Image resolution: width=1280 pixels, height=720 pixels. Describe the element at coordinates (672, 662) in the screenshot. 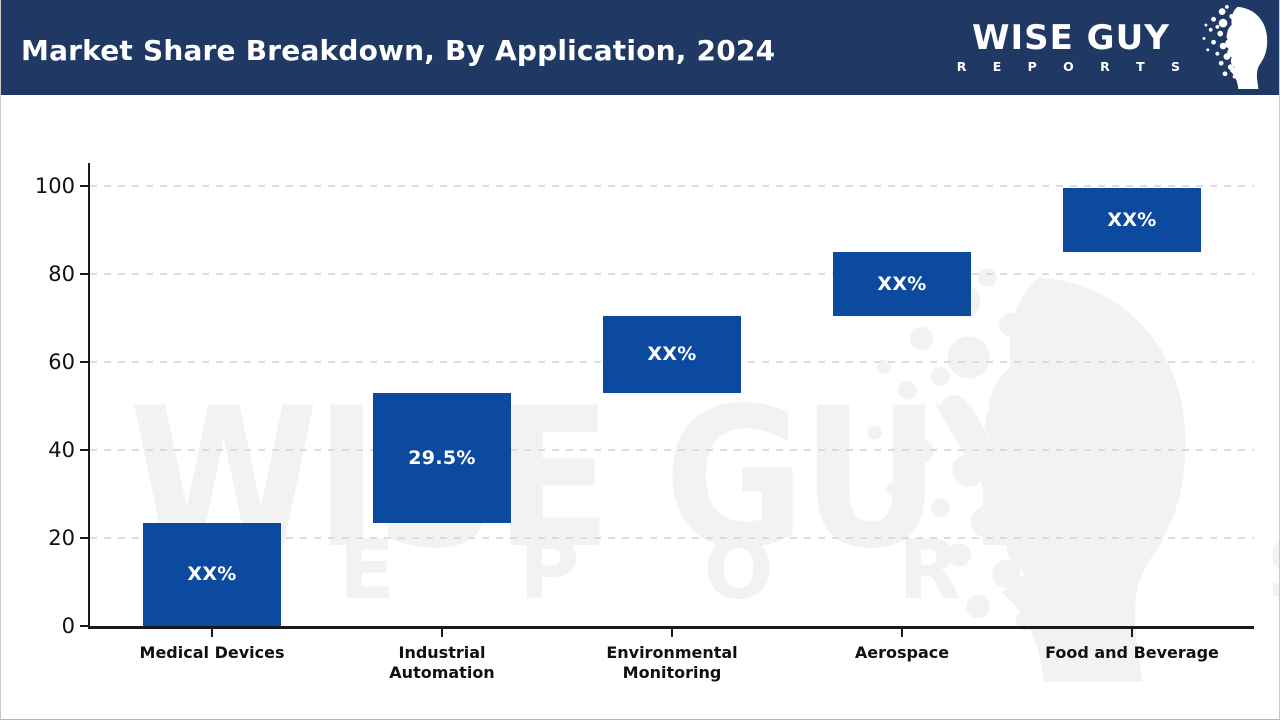

I see `x-axis-label-environmental-monitoring: Environmental Monitoring` at that location.